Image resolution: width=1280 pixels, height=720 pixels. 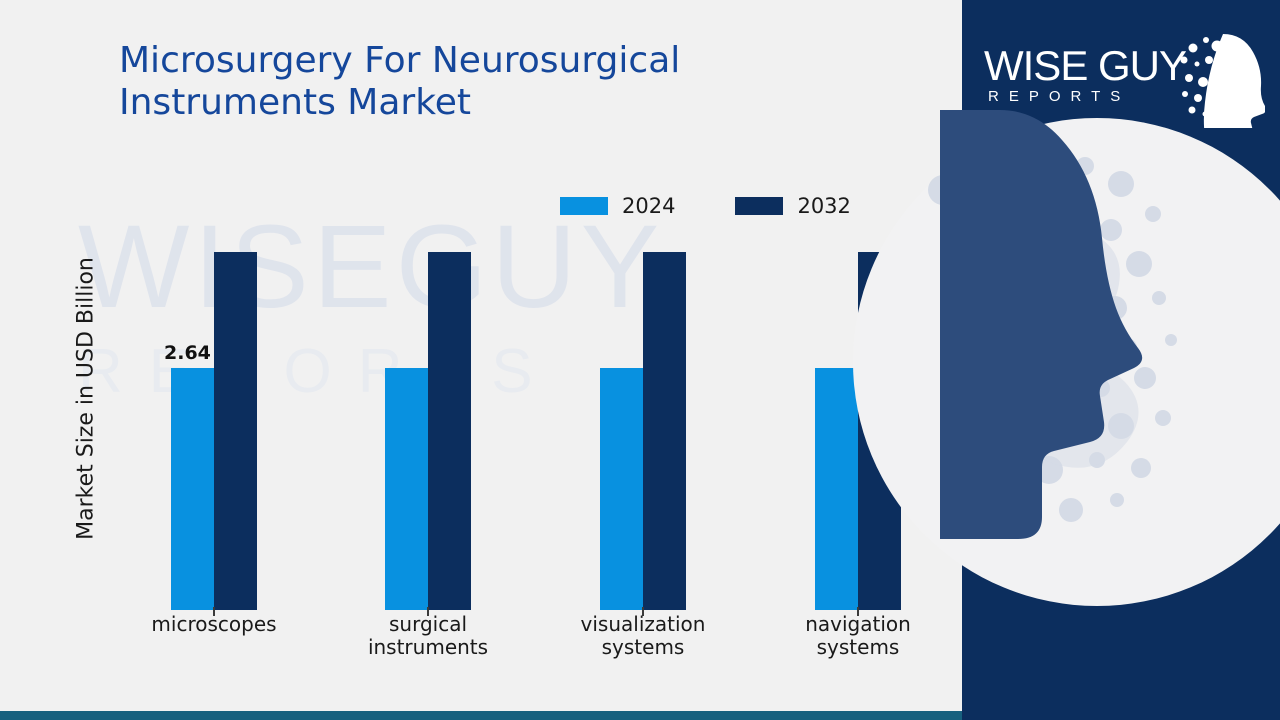 I want to click on x-axis-label: microscopes, so click(x=214, y=624).